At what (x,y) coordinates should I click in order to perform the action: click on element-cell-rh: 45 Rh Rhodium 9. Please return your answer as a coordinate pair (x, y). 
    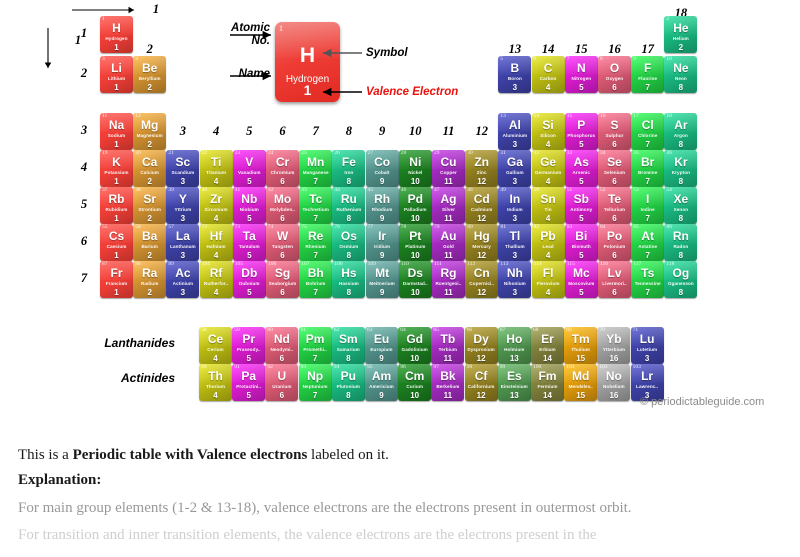
    Looking at the image, I should click on (382, 205).